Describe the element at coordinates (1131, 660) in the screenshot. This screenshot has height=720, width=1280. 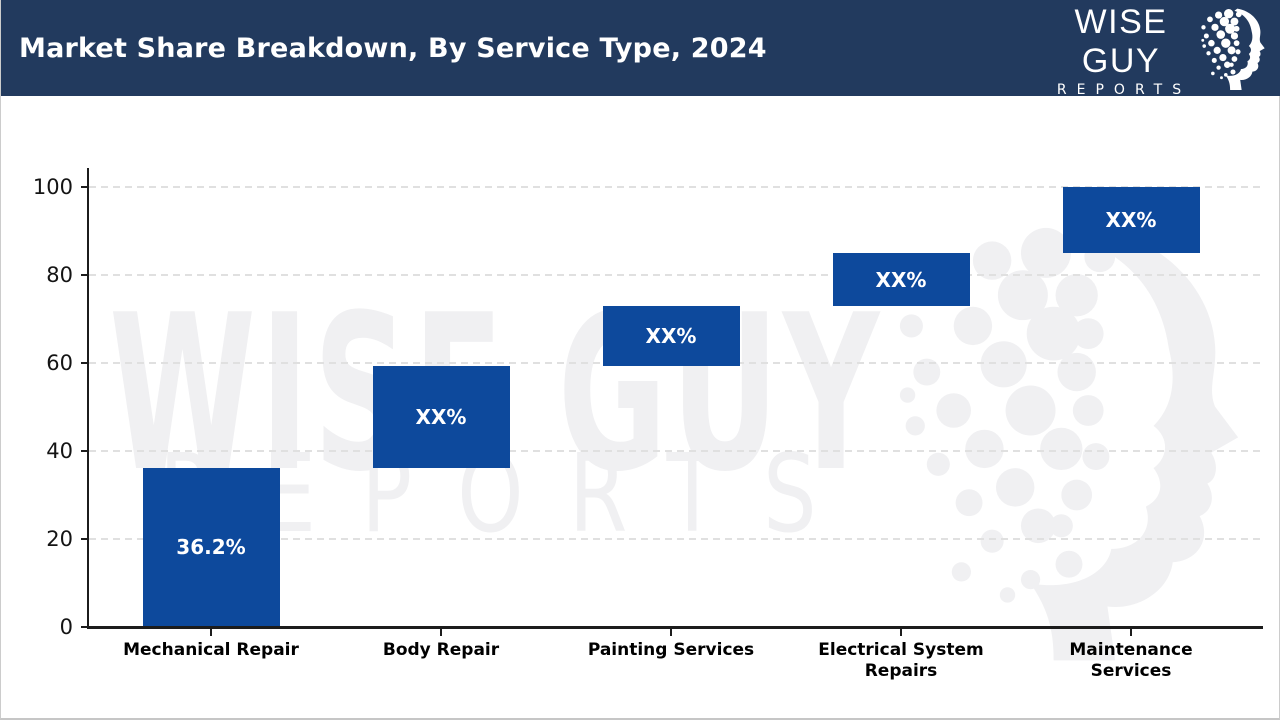
I see `category-label-maintenance-services: Maintenance Services` at that location.